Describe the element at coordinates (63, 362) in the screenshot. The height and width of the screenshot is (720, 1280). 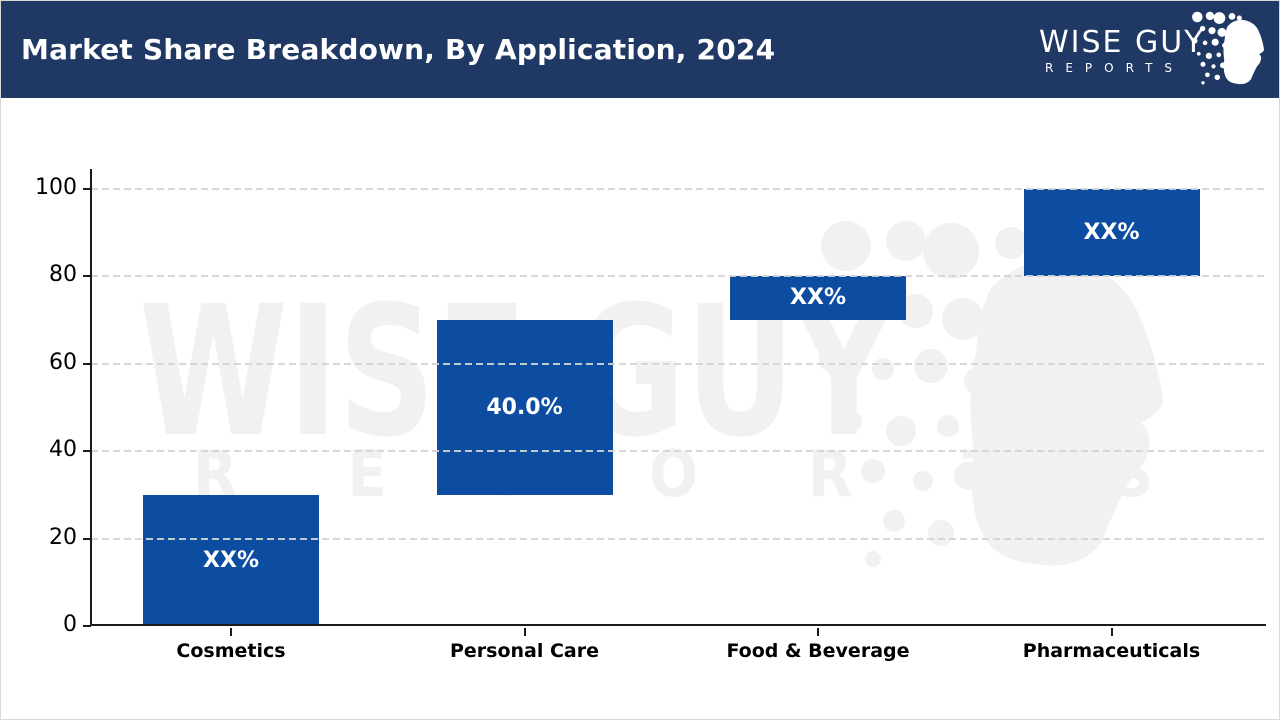
I see `y-tick-label-60: 60` at that location.